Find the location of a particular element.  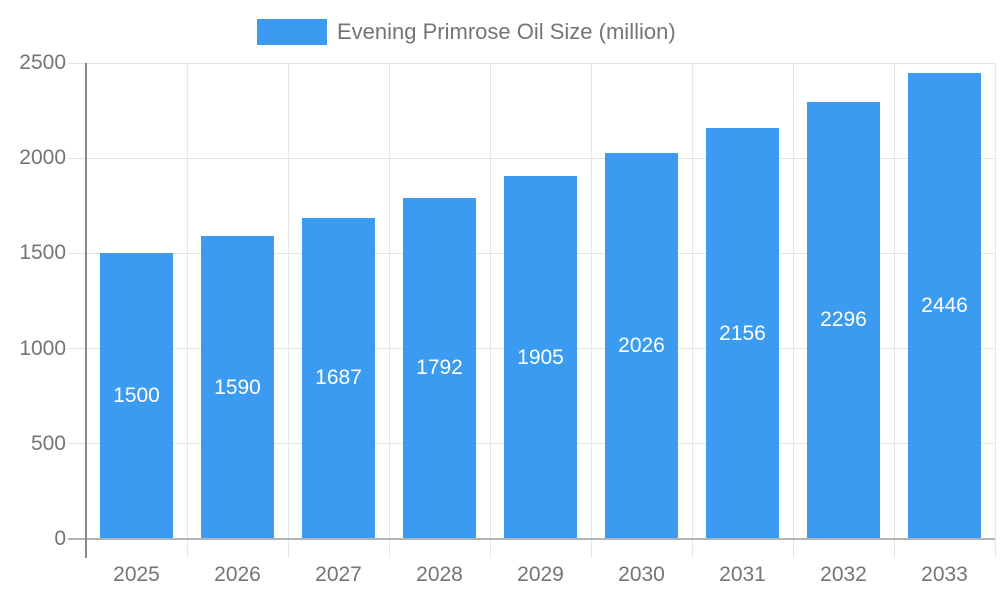

chart-legend: Evening Primrose Oil Size (million) is located at coordinates (466, 32).